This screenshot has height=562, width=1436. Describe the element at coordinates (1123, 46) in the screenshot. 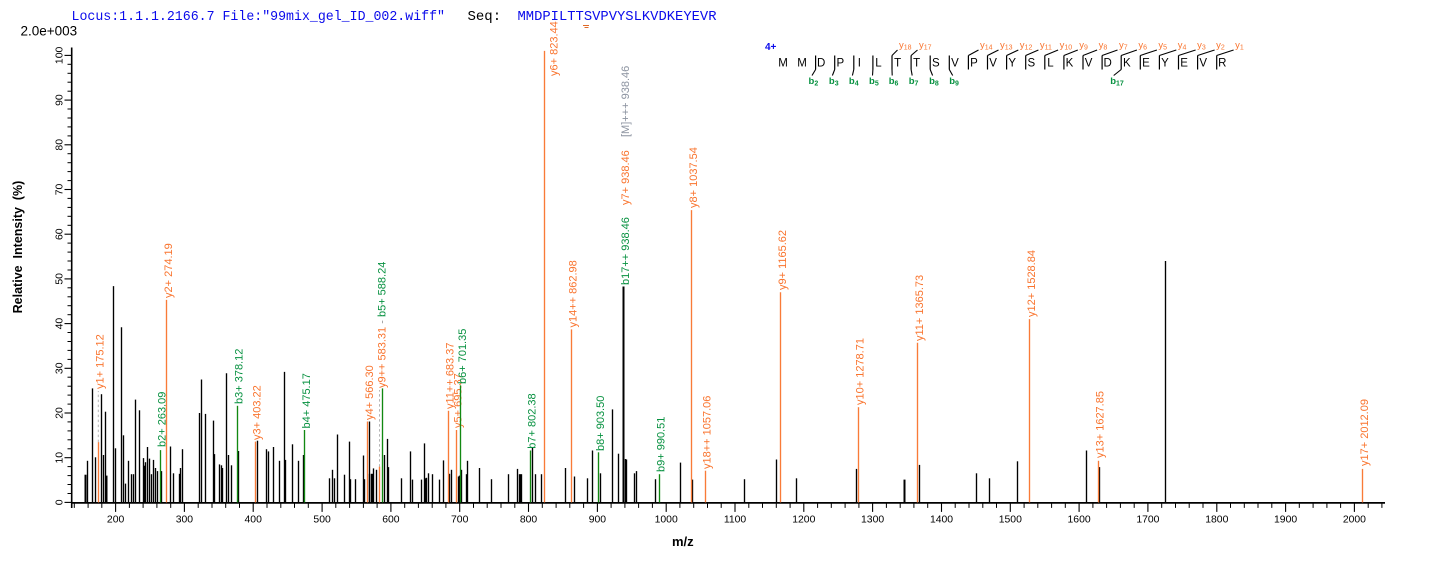

I see `svg-text: y7` at that location.